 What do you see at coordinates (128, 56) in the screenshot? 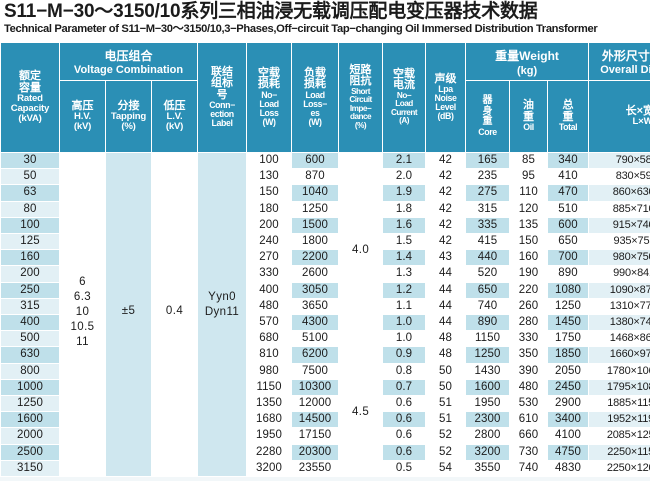
I see `header-voltage-combination-cn: 电压组合` at bounding box center [128, 56].